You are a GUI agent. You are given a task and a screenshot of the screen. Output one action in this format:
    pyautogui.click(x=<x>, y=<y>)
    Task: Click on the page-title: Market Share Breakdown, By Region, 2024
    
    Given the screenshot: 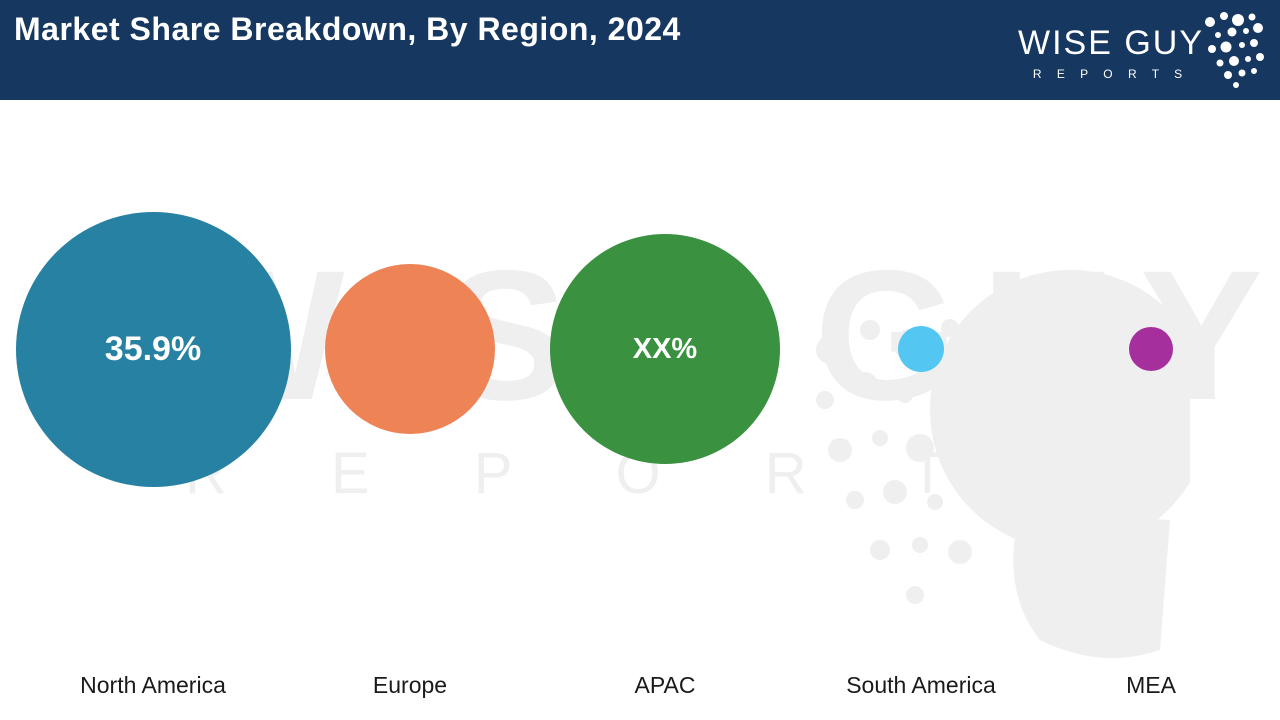 What is the action you would take?
    pyautogui.click(x=347, y=29)
    